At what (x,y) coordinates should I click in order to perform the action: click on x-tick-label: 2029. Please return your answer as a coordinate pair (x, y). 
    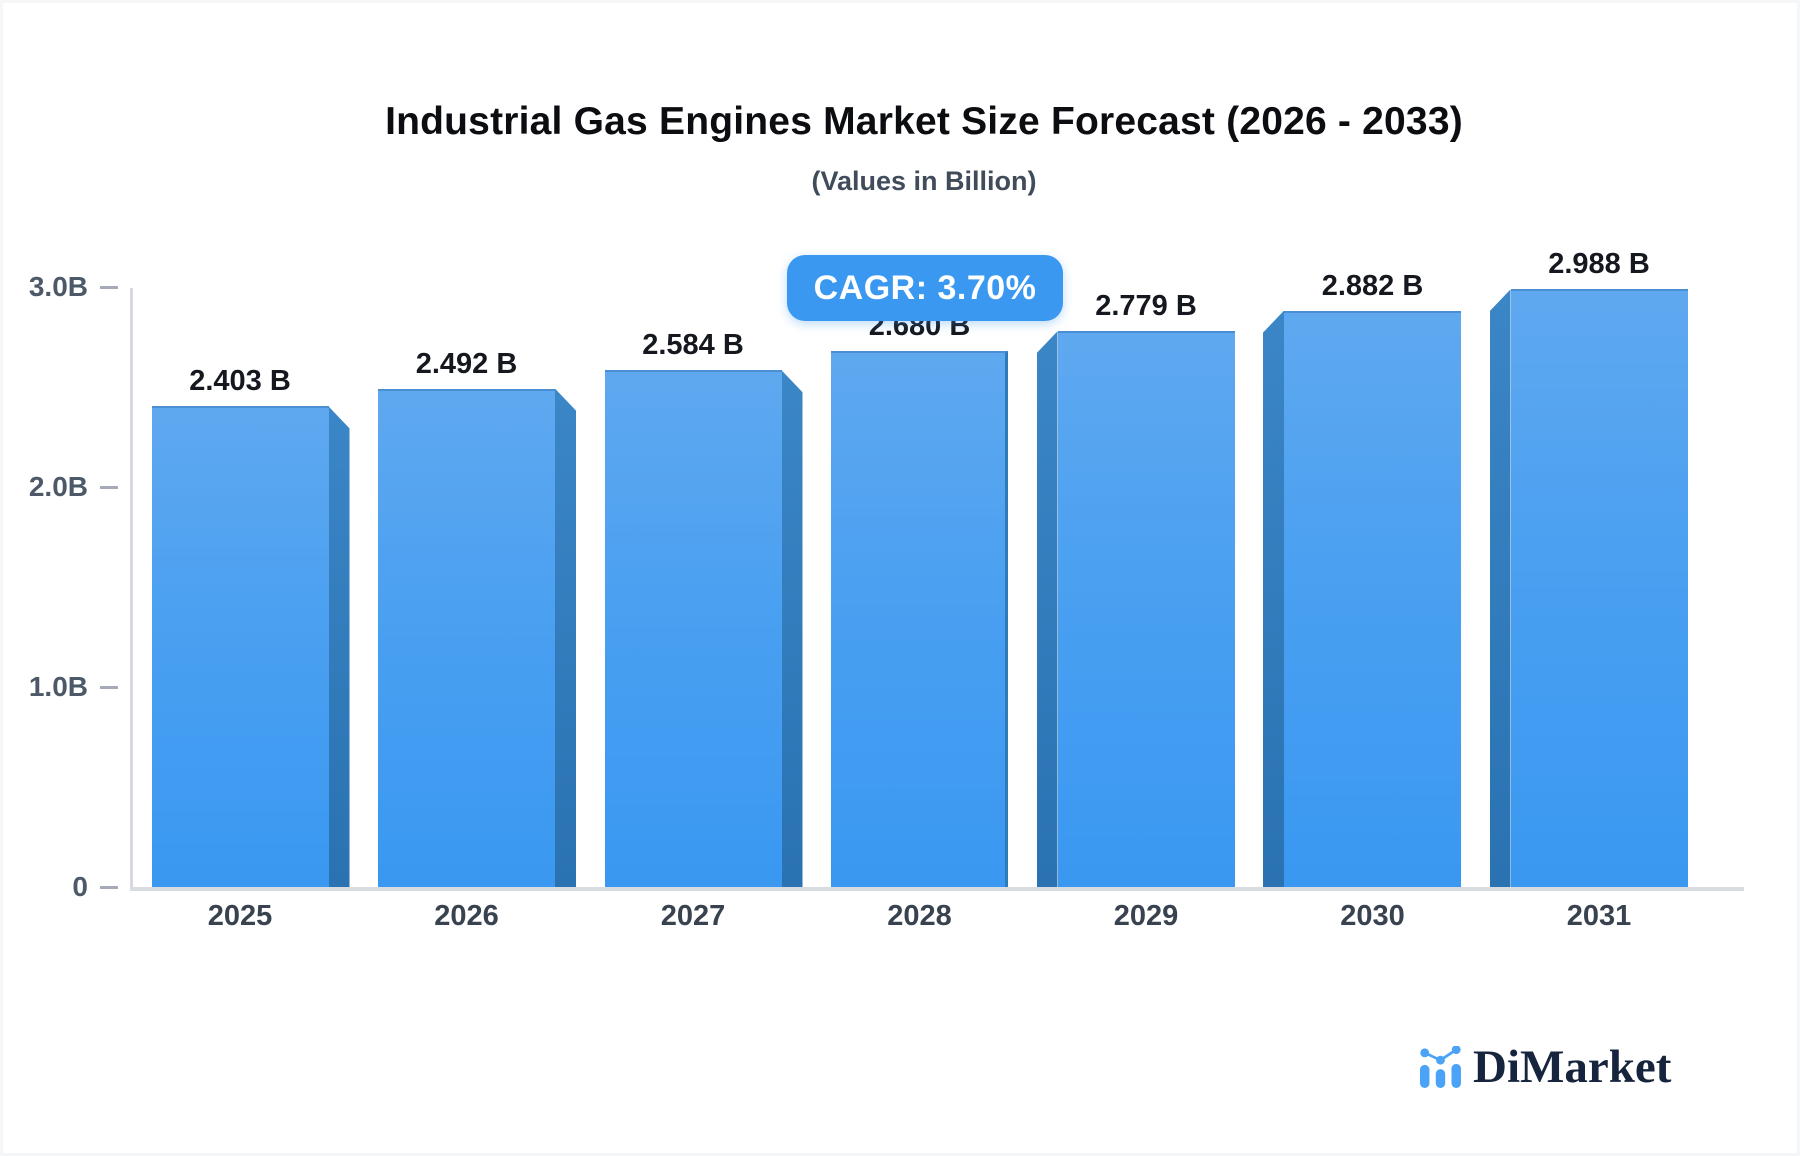
    Looking at the image, I should click on (1146, 916).